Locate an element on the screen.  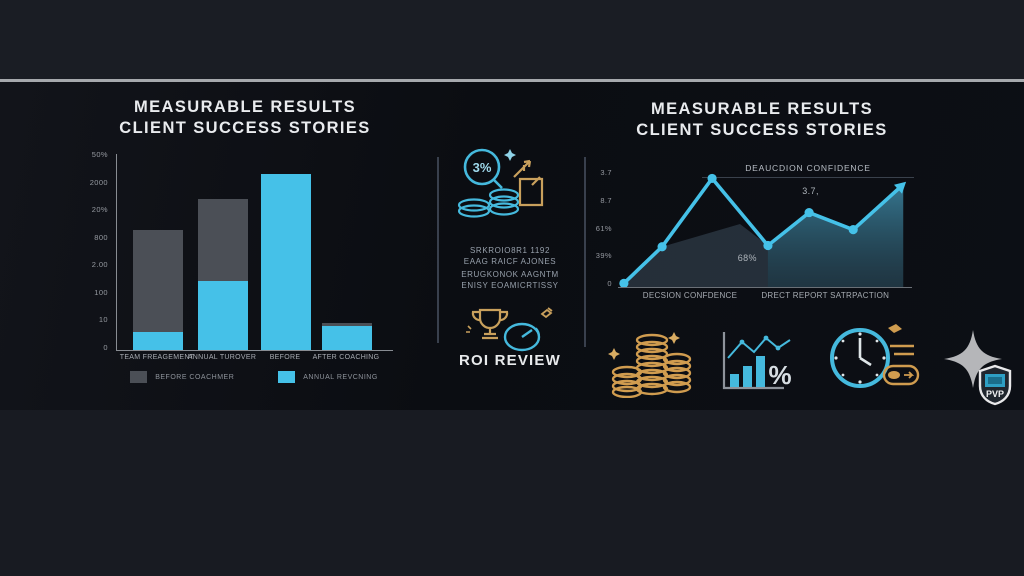
growth-search-icon: 3% is located at coordinates (500, 183).